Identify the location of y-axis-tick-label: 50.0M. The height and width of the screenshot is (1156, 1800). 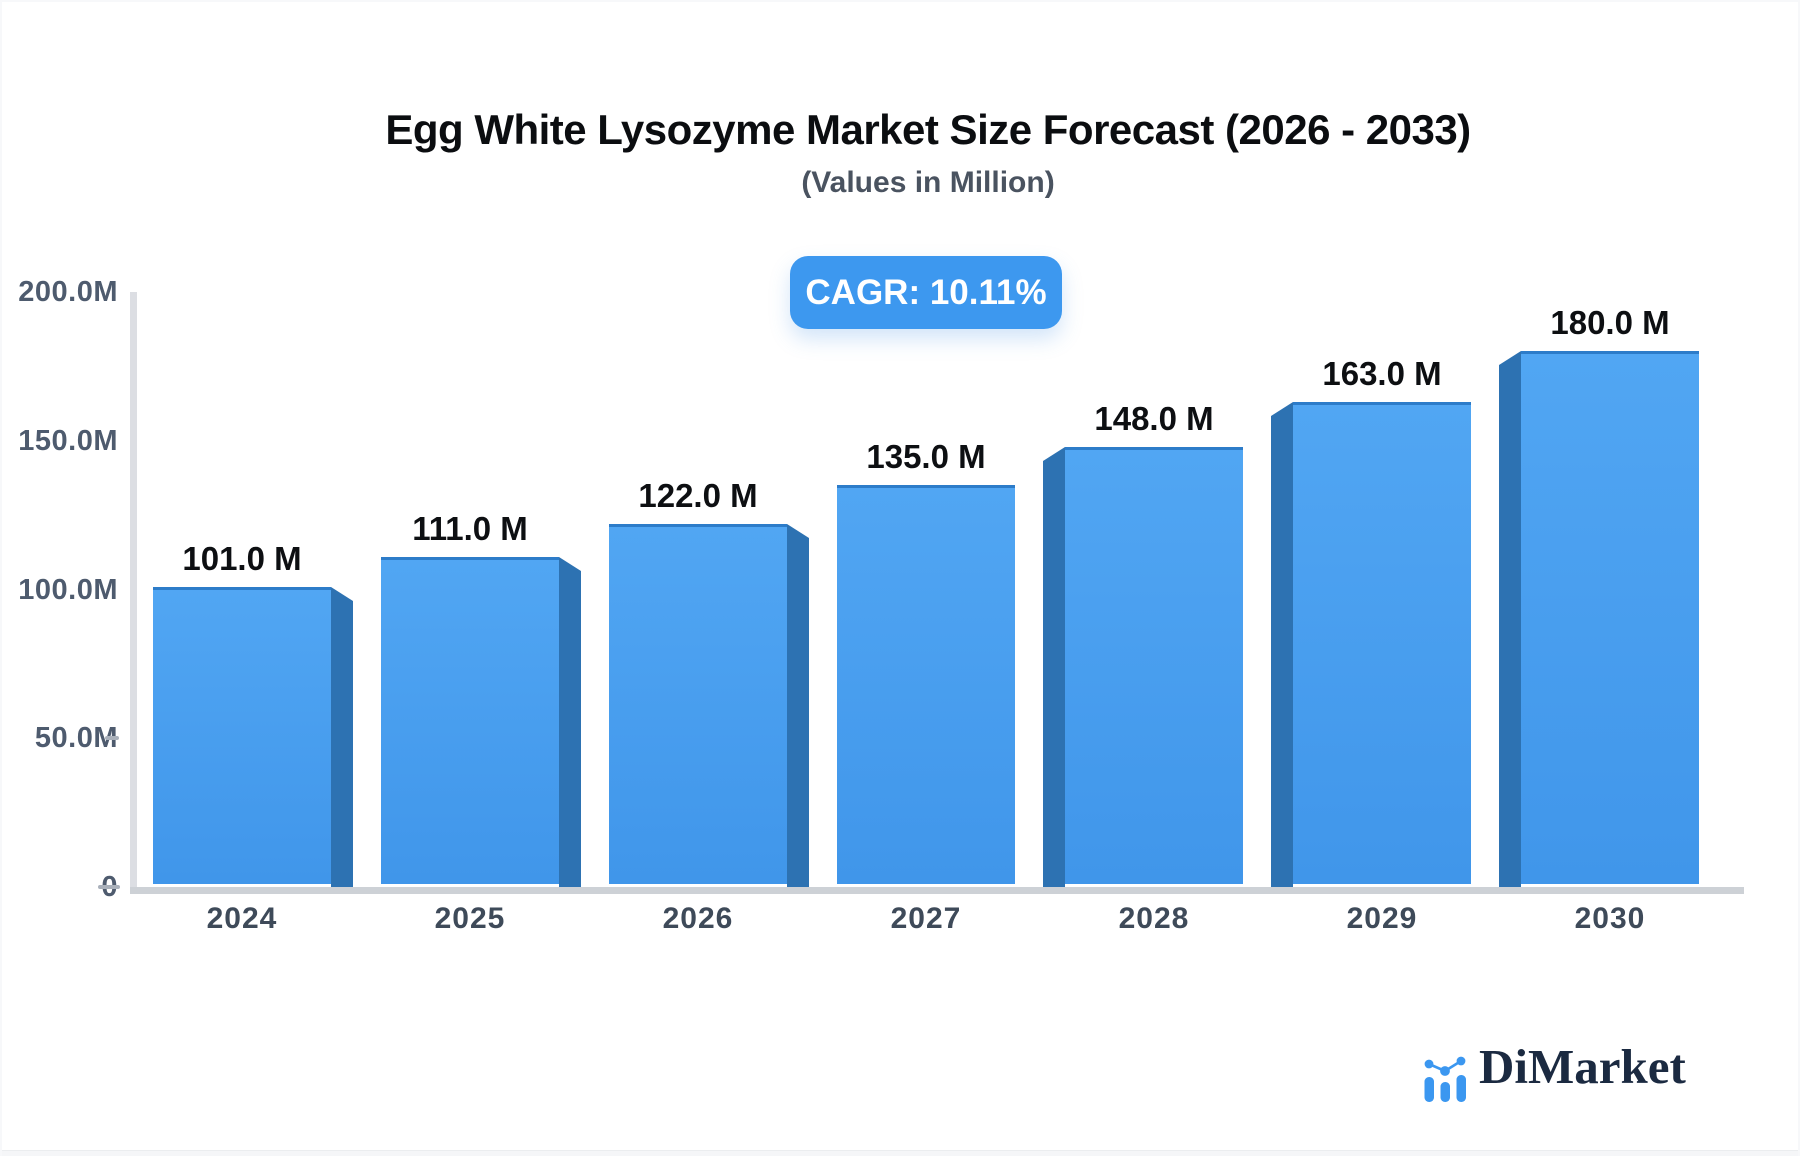
(76, 738).